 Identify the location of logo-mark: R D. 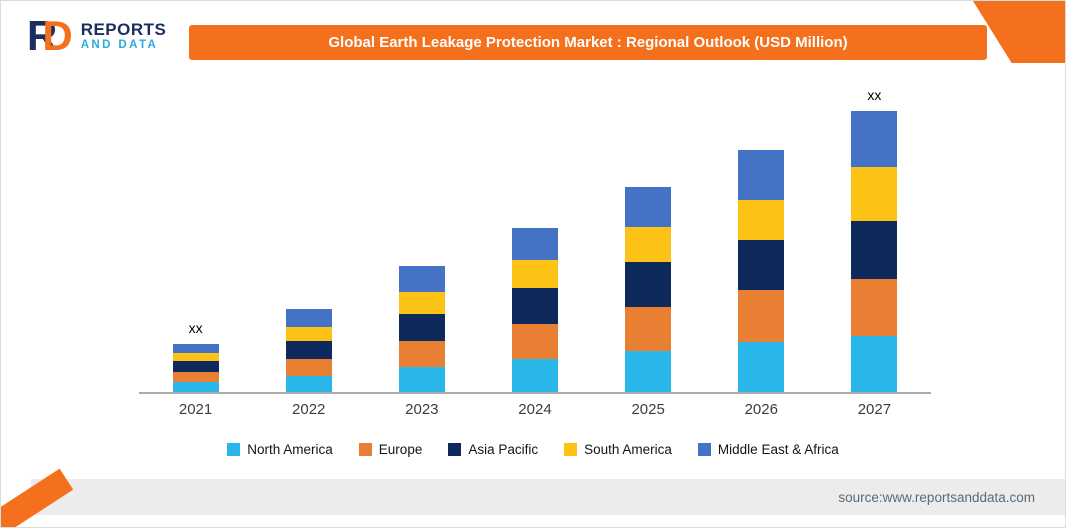
(50, 35).